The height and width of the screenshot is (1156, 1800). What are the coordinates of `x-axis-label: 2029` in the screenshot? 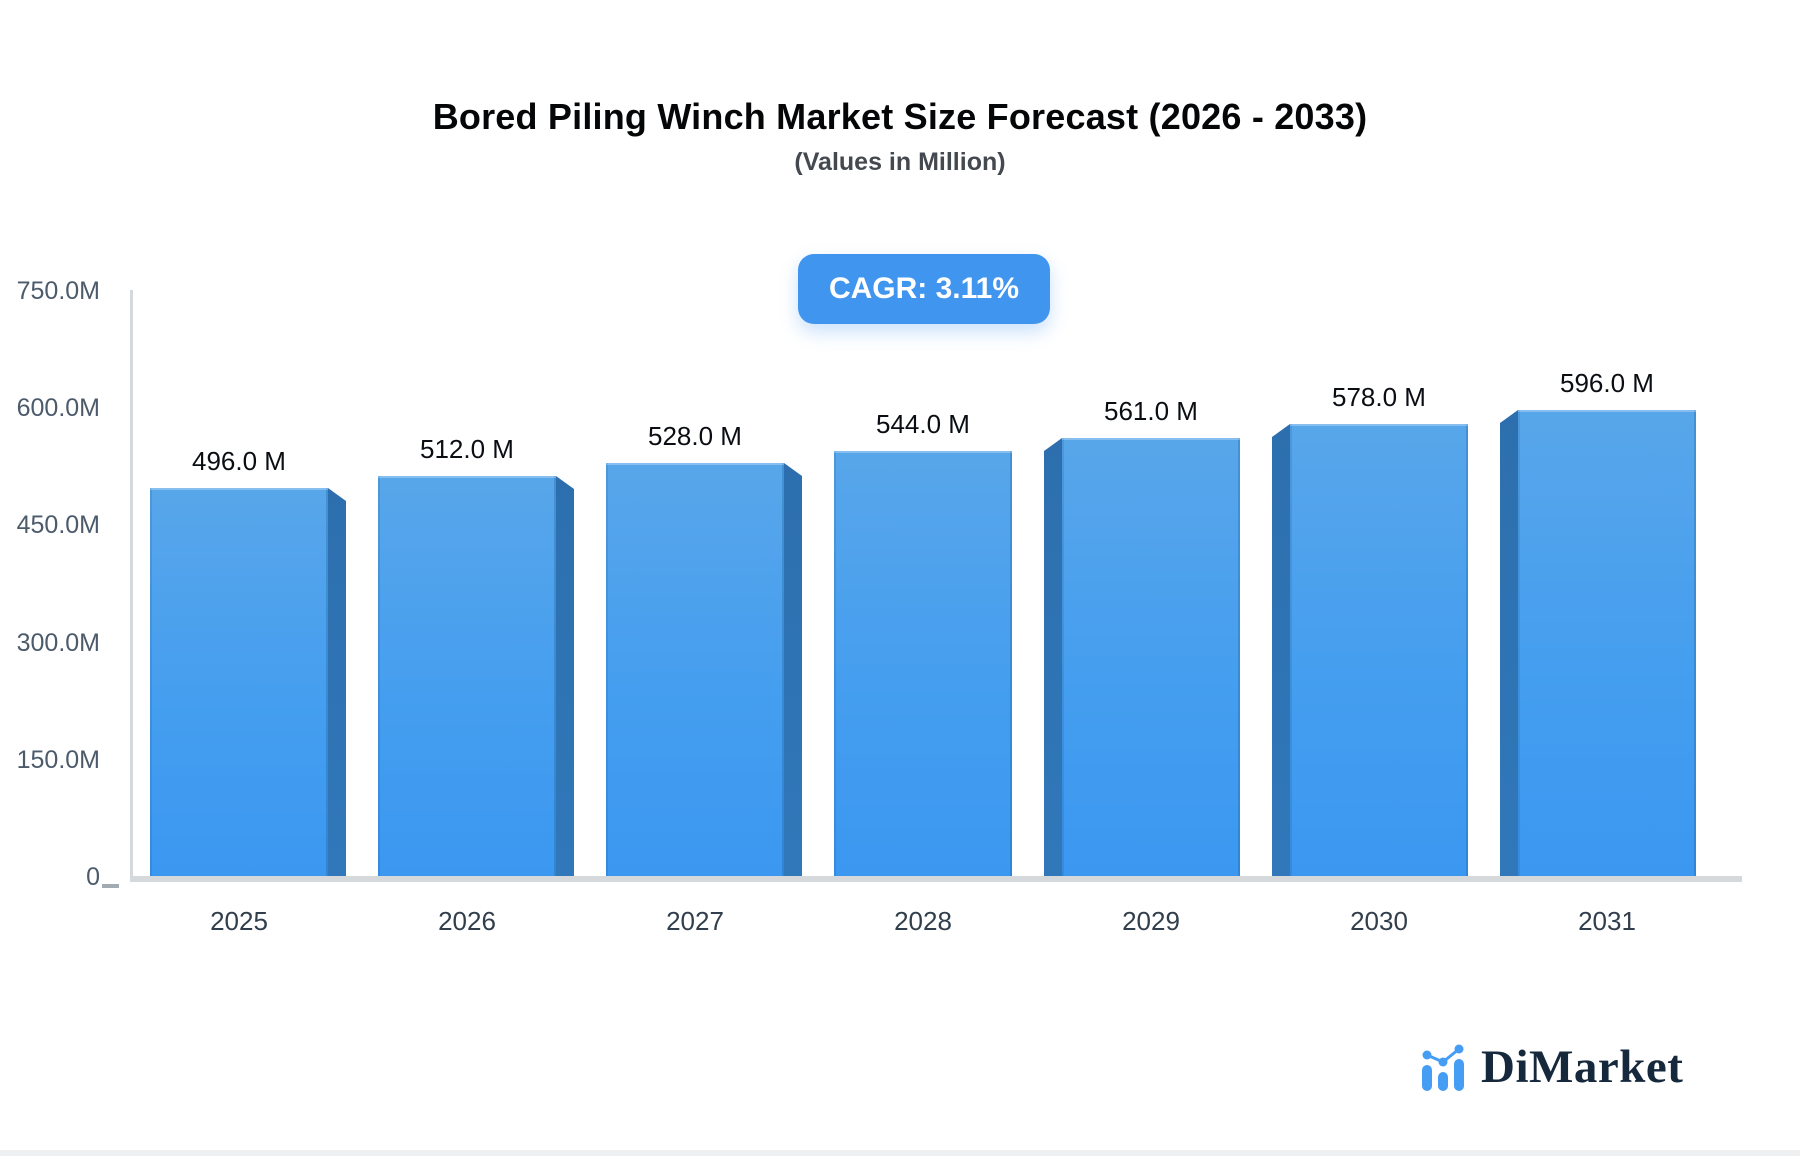 It's located at (1151, 921).